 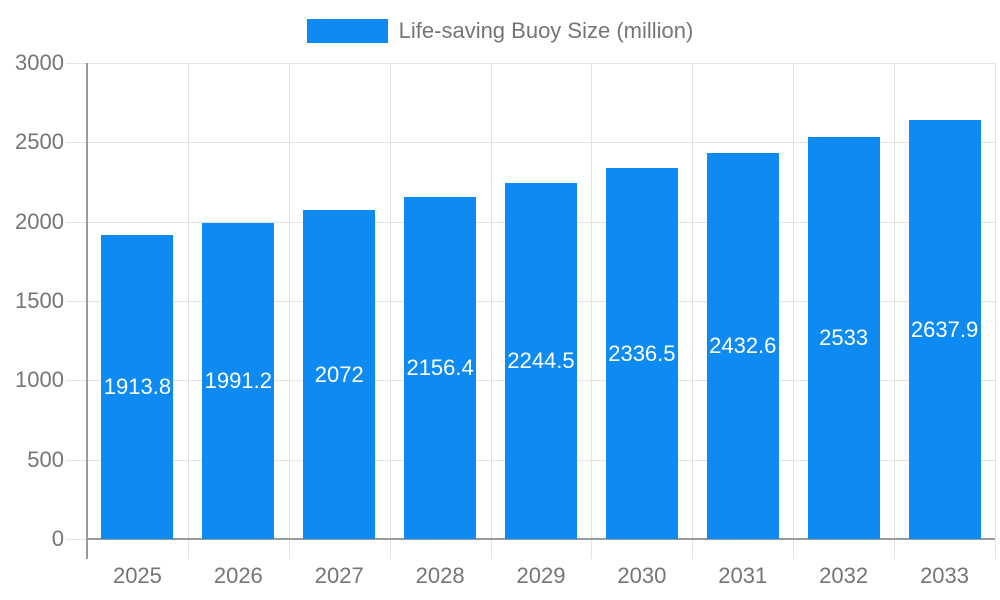 What do you see at coordinates (137, 575) in the screenshot?
I see `x-axis-label: 2025` at bounding box center [137, 575].